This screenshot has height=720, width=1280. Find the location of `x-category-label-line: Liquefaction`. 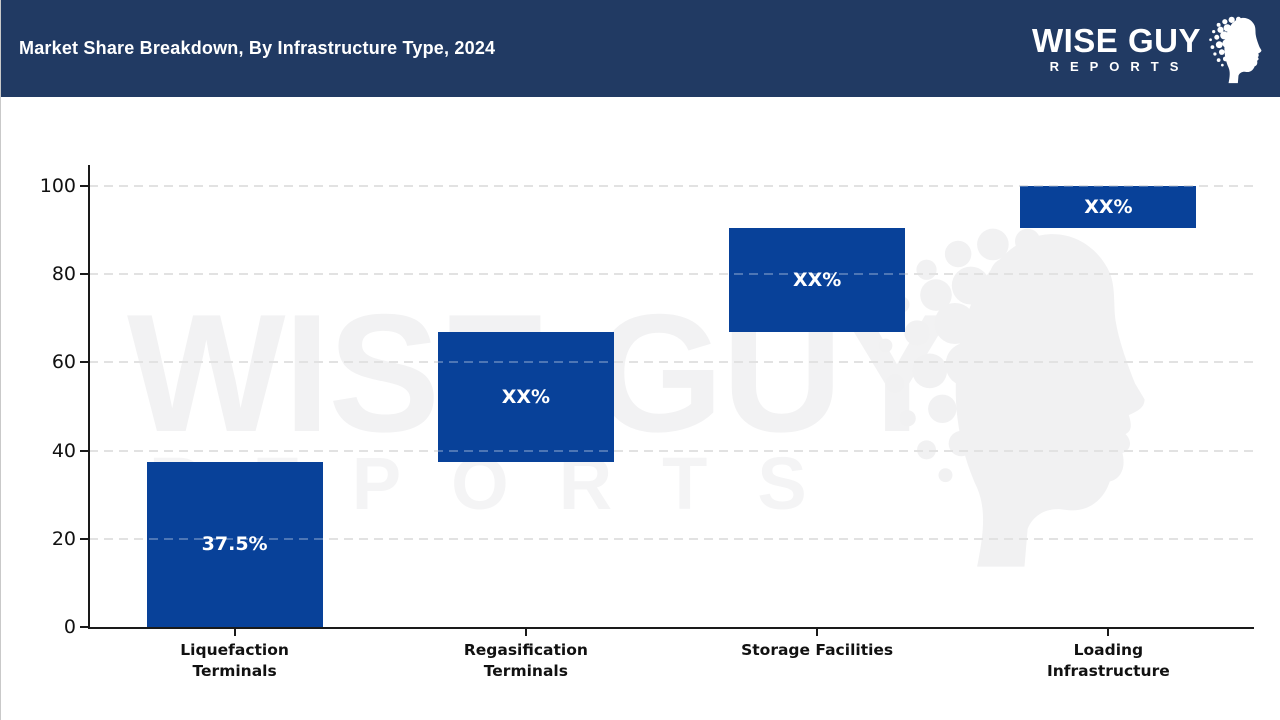

x-category-label-line: Liquefaction is located at coordinates (234, 650).